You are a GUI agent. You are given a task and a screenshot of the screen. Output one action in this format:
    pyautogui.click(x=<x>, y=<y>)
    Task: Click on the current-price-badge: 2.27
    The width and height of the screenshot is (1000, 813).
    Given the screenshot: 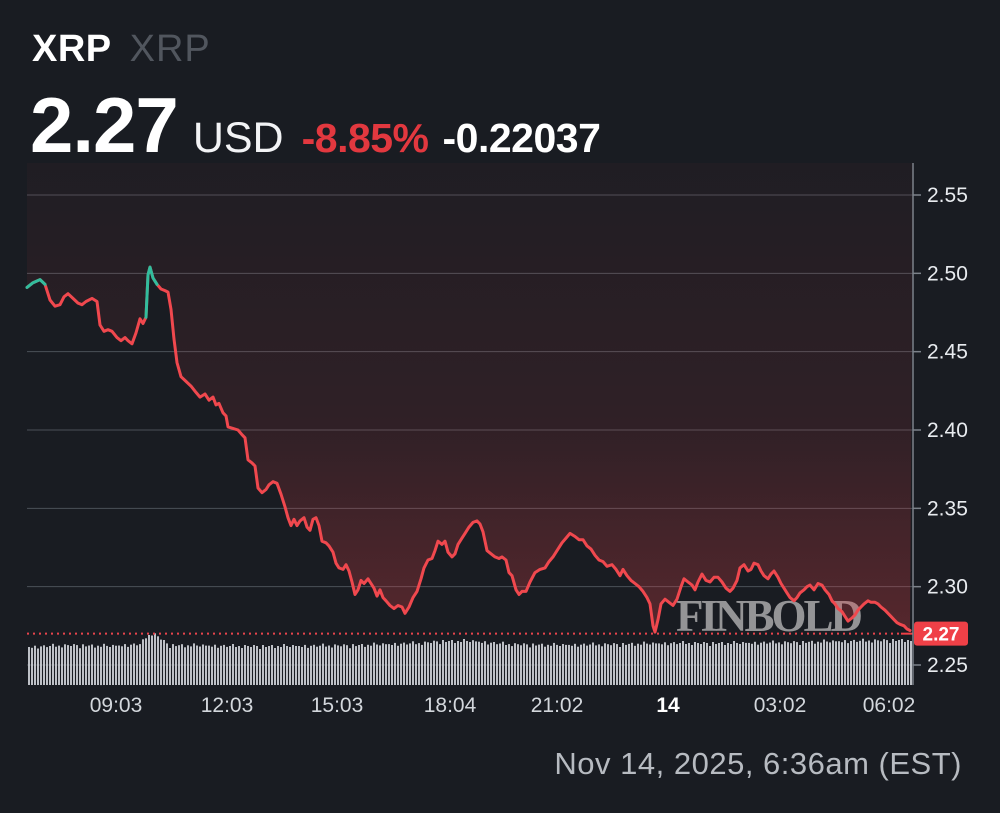 What is the action you would take?
    pyautogui.click(x=941, y=633)
    